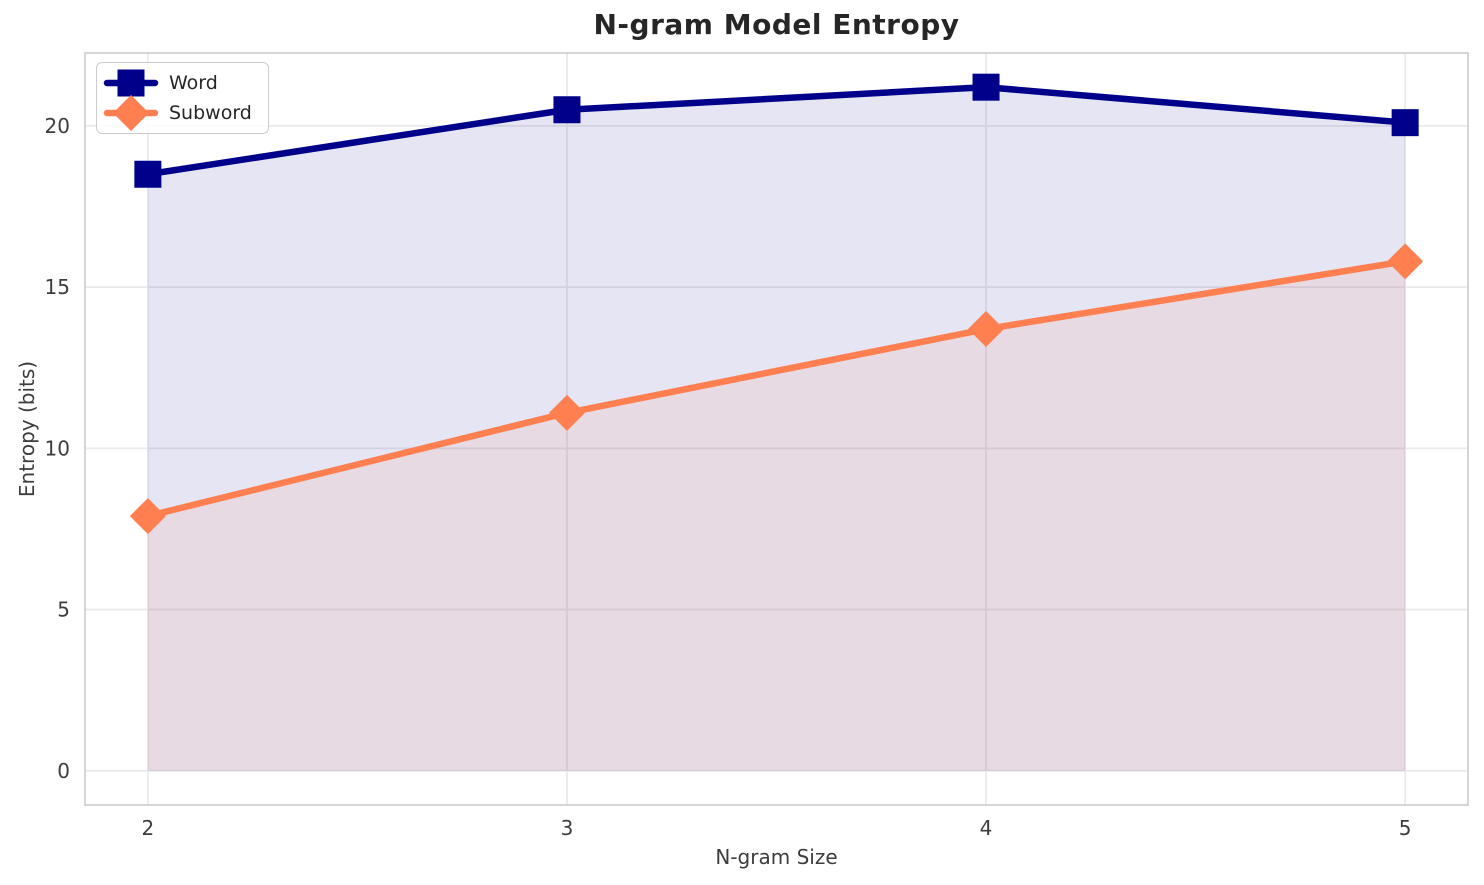 This screenshot has height=885, width=1484. Describe the element at coordinates (63, 771) in the screenshot. I see `y-tick-label-0: 0` at that location.